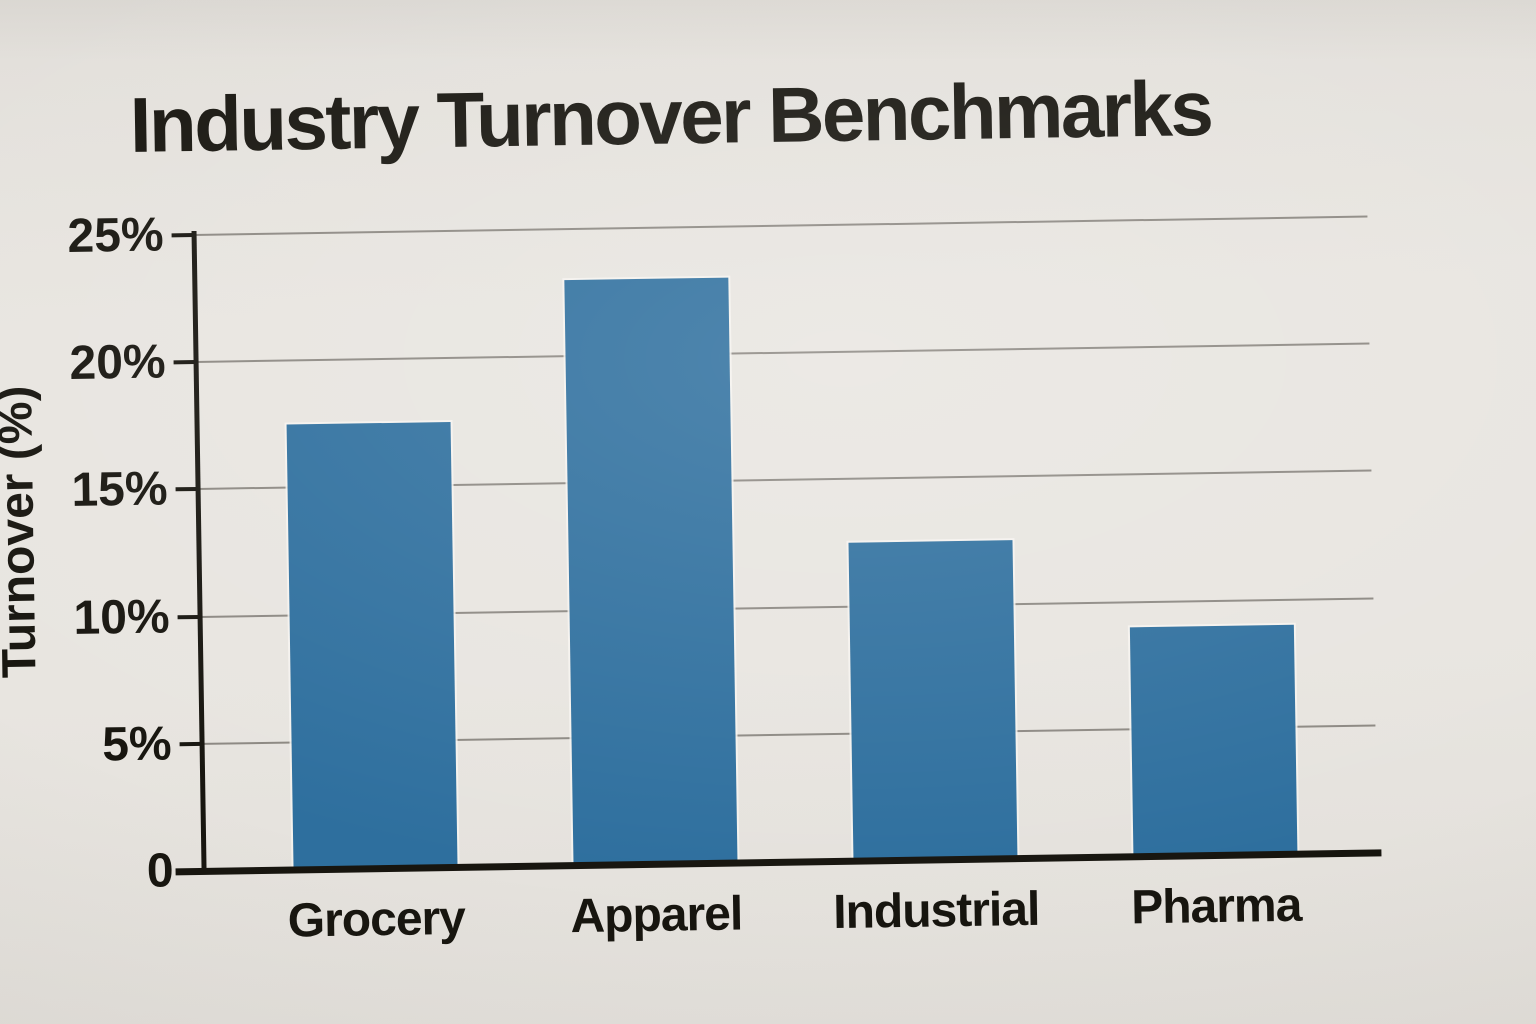  Describe the element at coordinates (936, 911) in the screenshot. I see `x-label-industrial: Industrial` at that location.